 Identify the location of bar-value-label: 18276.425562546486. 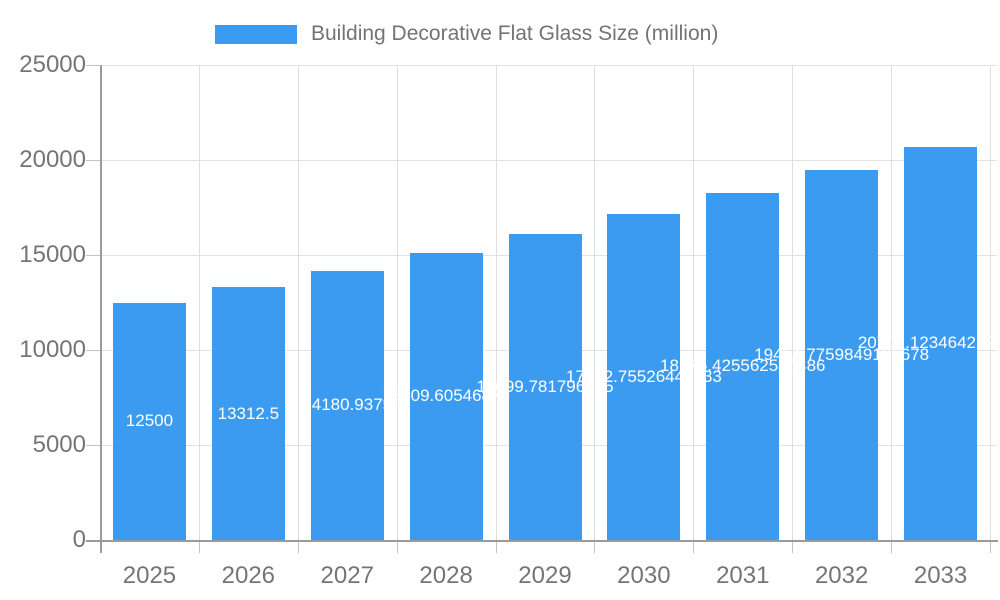
(743, 366).